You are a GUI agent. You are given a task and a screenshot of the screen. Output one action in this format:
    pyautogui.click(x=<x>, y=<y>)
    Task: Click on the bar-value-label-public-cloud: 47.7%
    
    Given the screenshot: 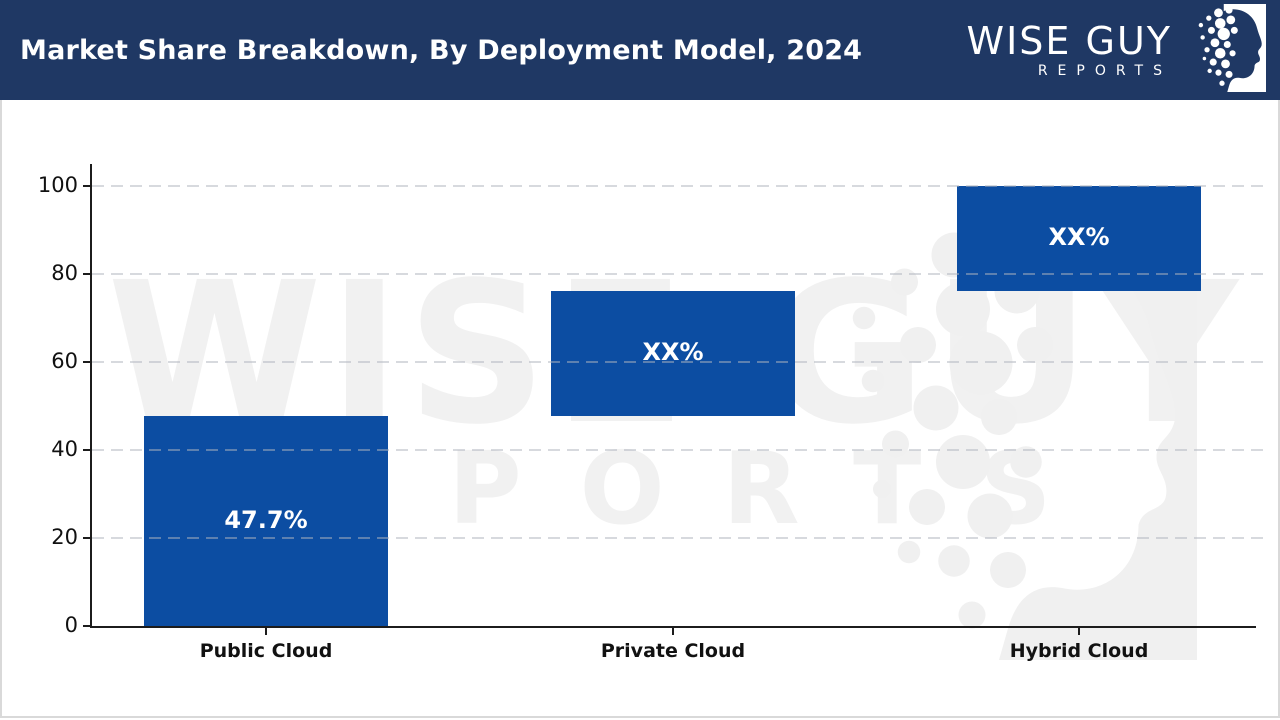 What is the action you would take?
    pyautogui.click(x=266, y=520)
    